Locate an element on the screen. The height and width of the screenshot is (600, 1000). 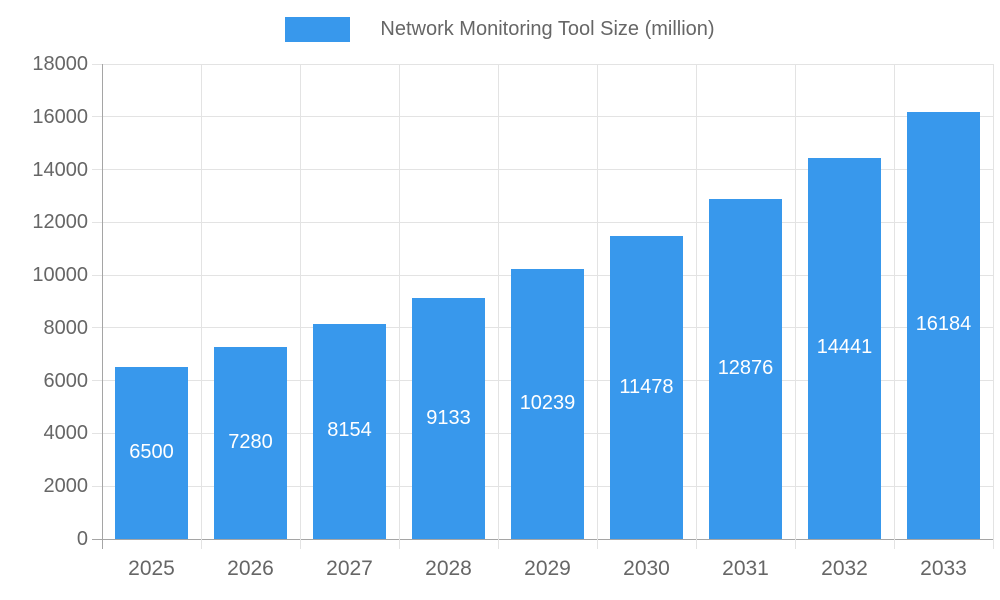
bar-value-label: 12876 is located at coordinates (745, 368).